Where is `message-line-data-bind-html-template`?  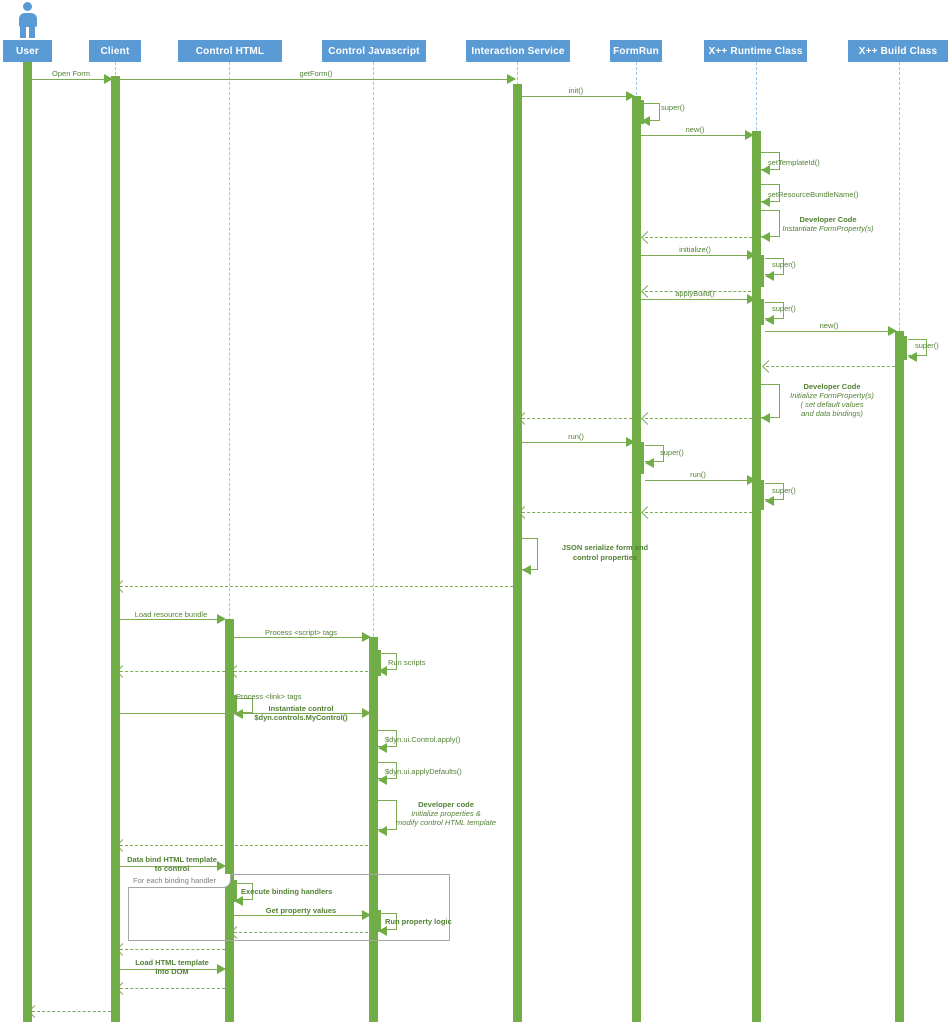 message-line-data-bind-html-template is located at coordinates (170, 866).